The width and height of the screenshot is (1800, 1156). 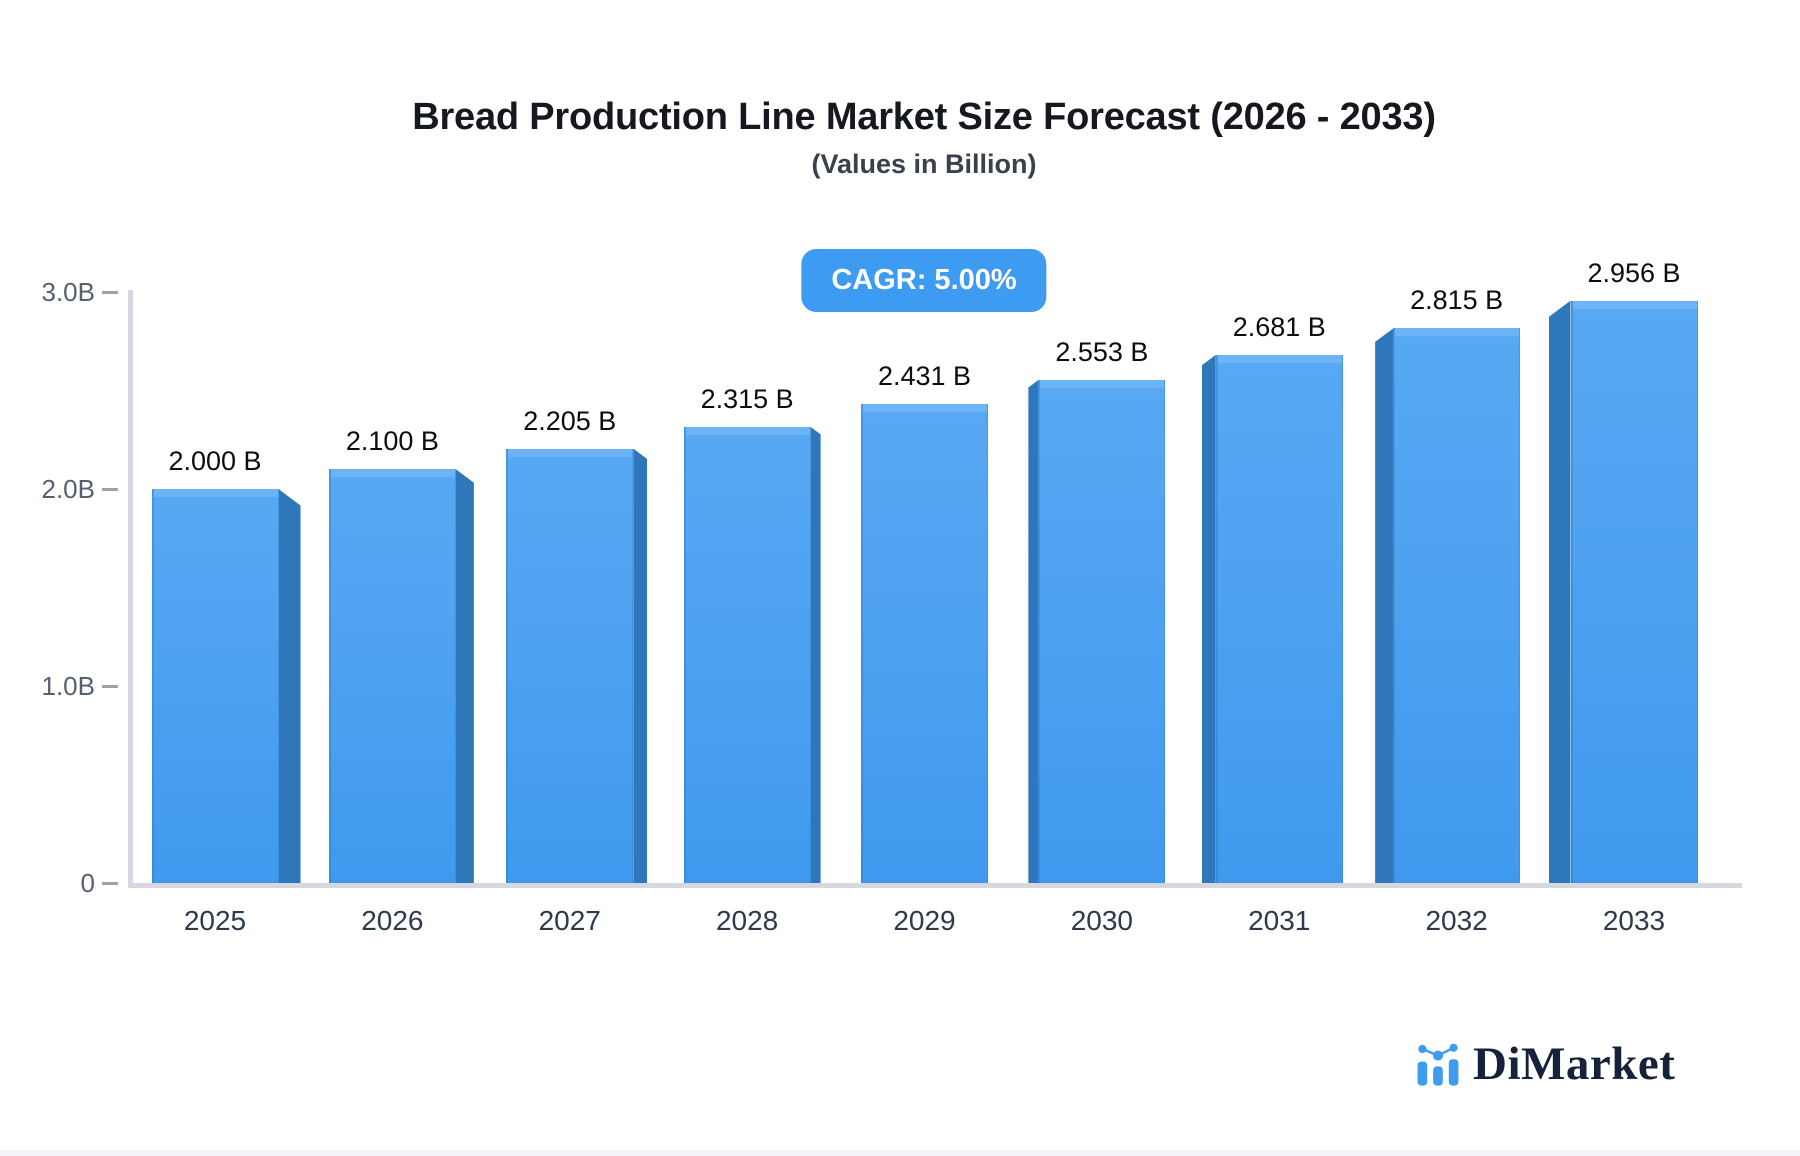 What do you see at coordinates (1634, 272) in the screenshot?
I see `bar-value-label-2033: 2.956 B` at bounding box center [1634, 272].